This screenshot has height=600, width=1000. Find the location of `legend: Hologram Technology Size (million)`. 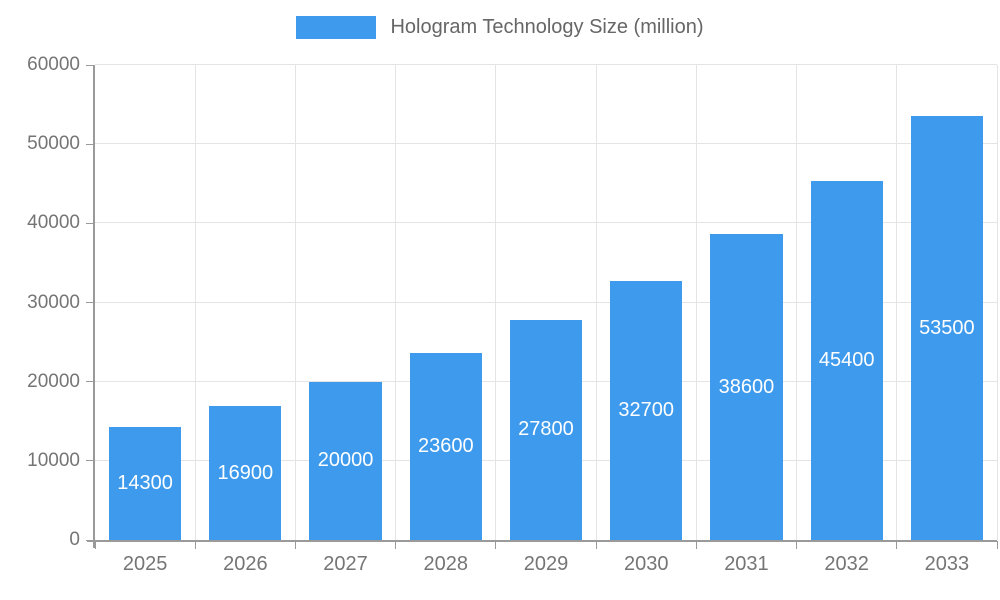

legend: Hologram Technology Size (million) is located at coordinates (500, 27).